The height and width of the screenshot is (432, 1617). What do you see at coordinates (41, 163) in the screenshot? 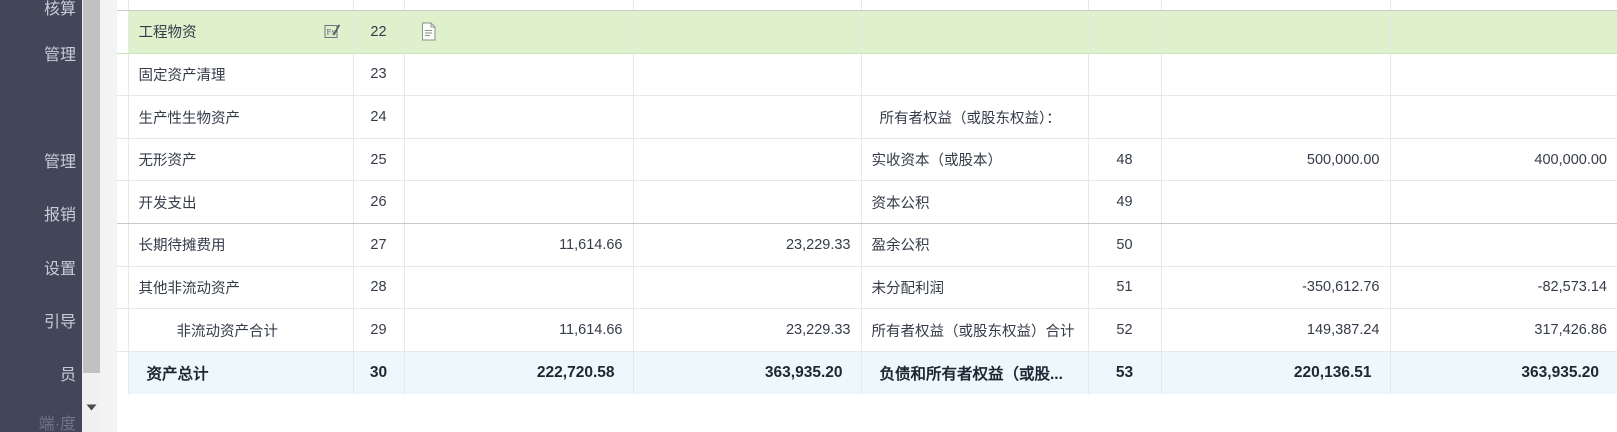
I see `sidebar-item-3: 管理` at bounding box center [41, 163].